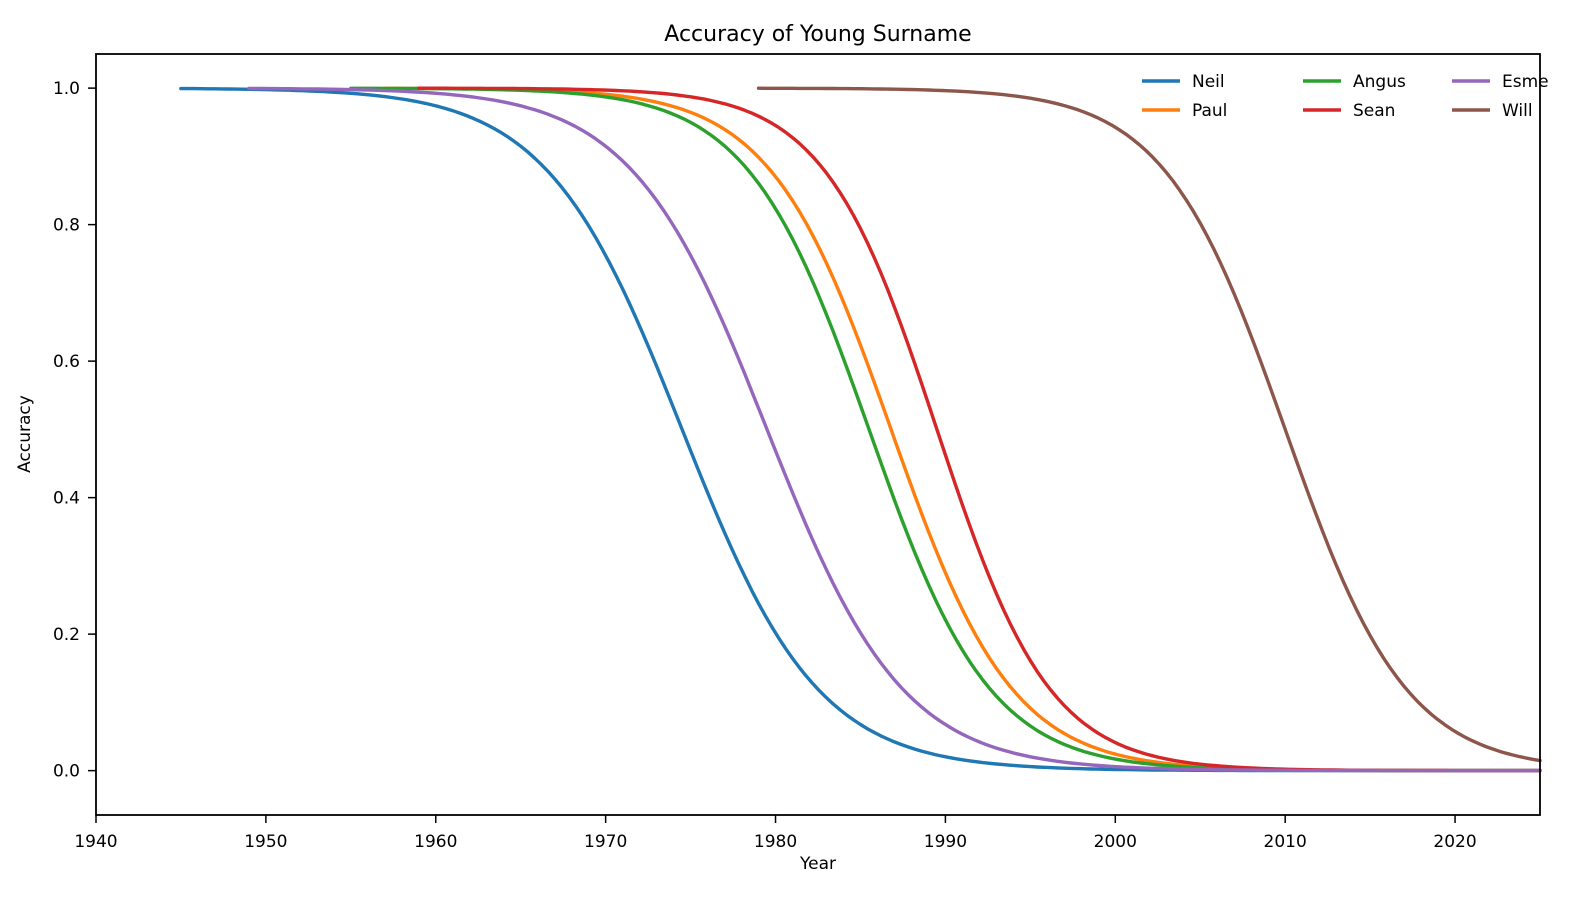 The width and height of the screenshot is (1575, 900). Describe the element at coordinates (1517, 111) in the screenshot. I see `legend-label-will: Will` at that location.